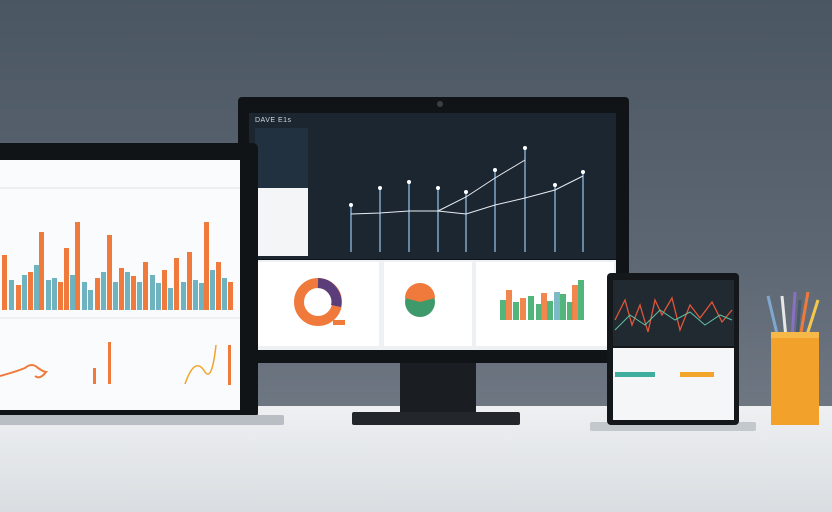 The image size is (832, 512). I want to click on donut-legend-tag, so click(339, 322).